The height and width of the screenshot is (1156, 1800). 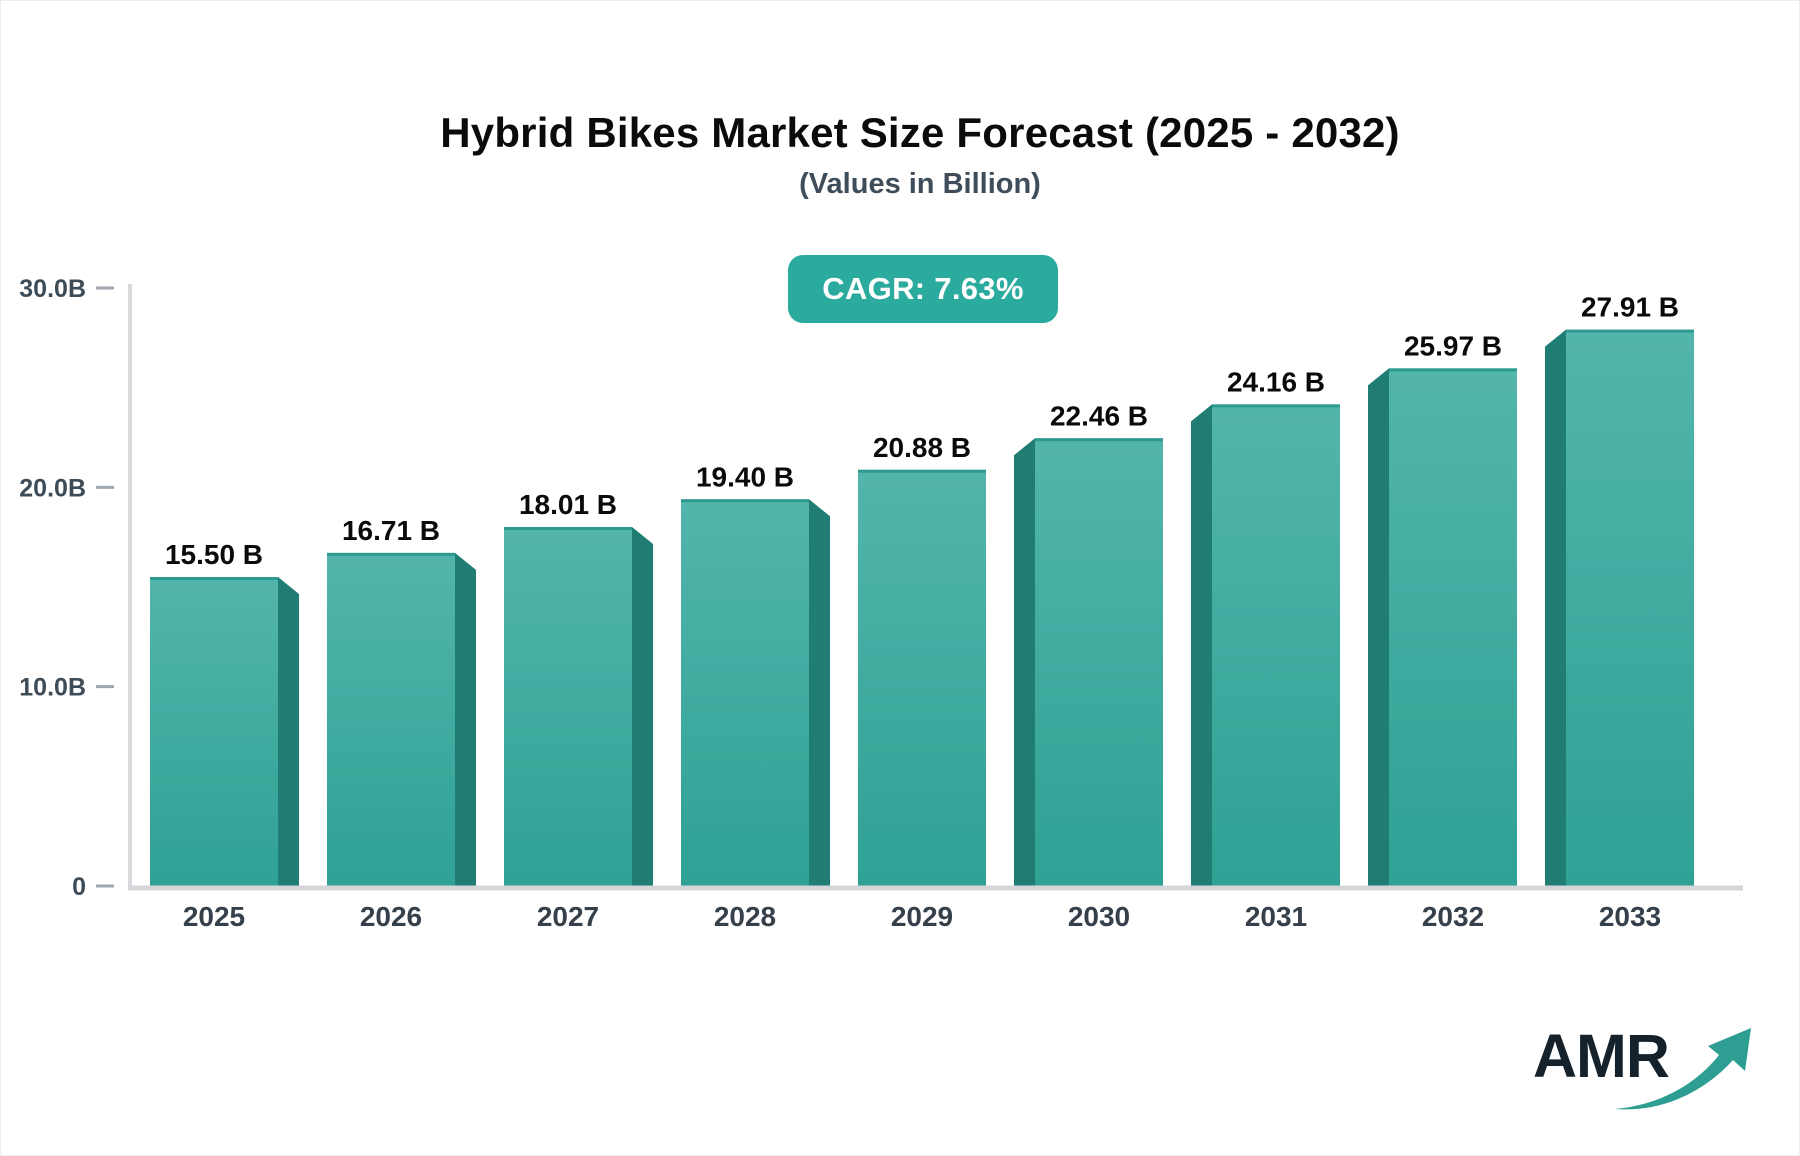 I want to click on bar-2026: 16.71 B 2026, so click(x=401, y=723).